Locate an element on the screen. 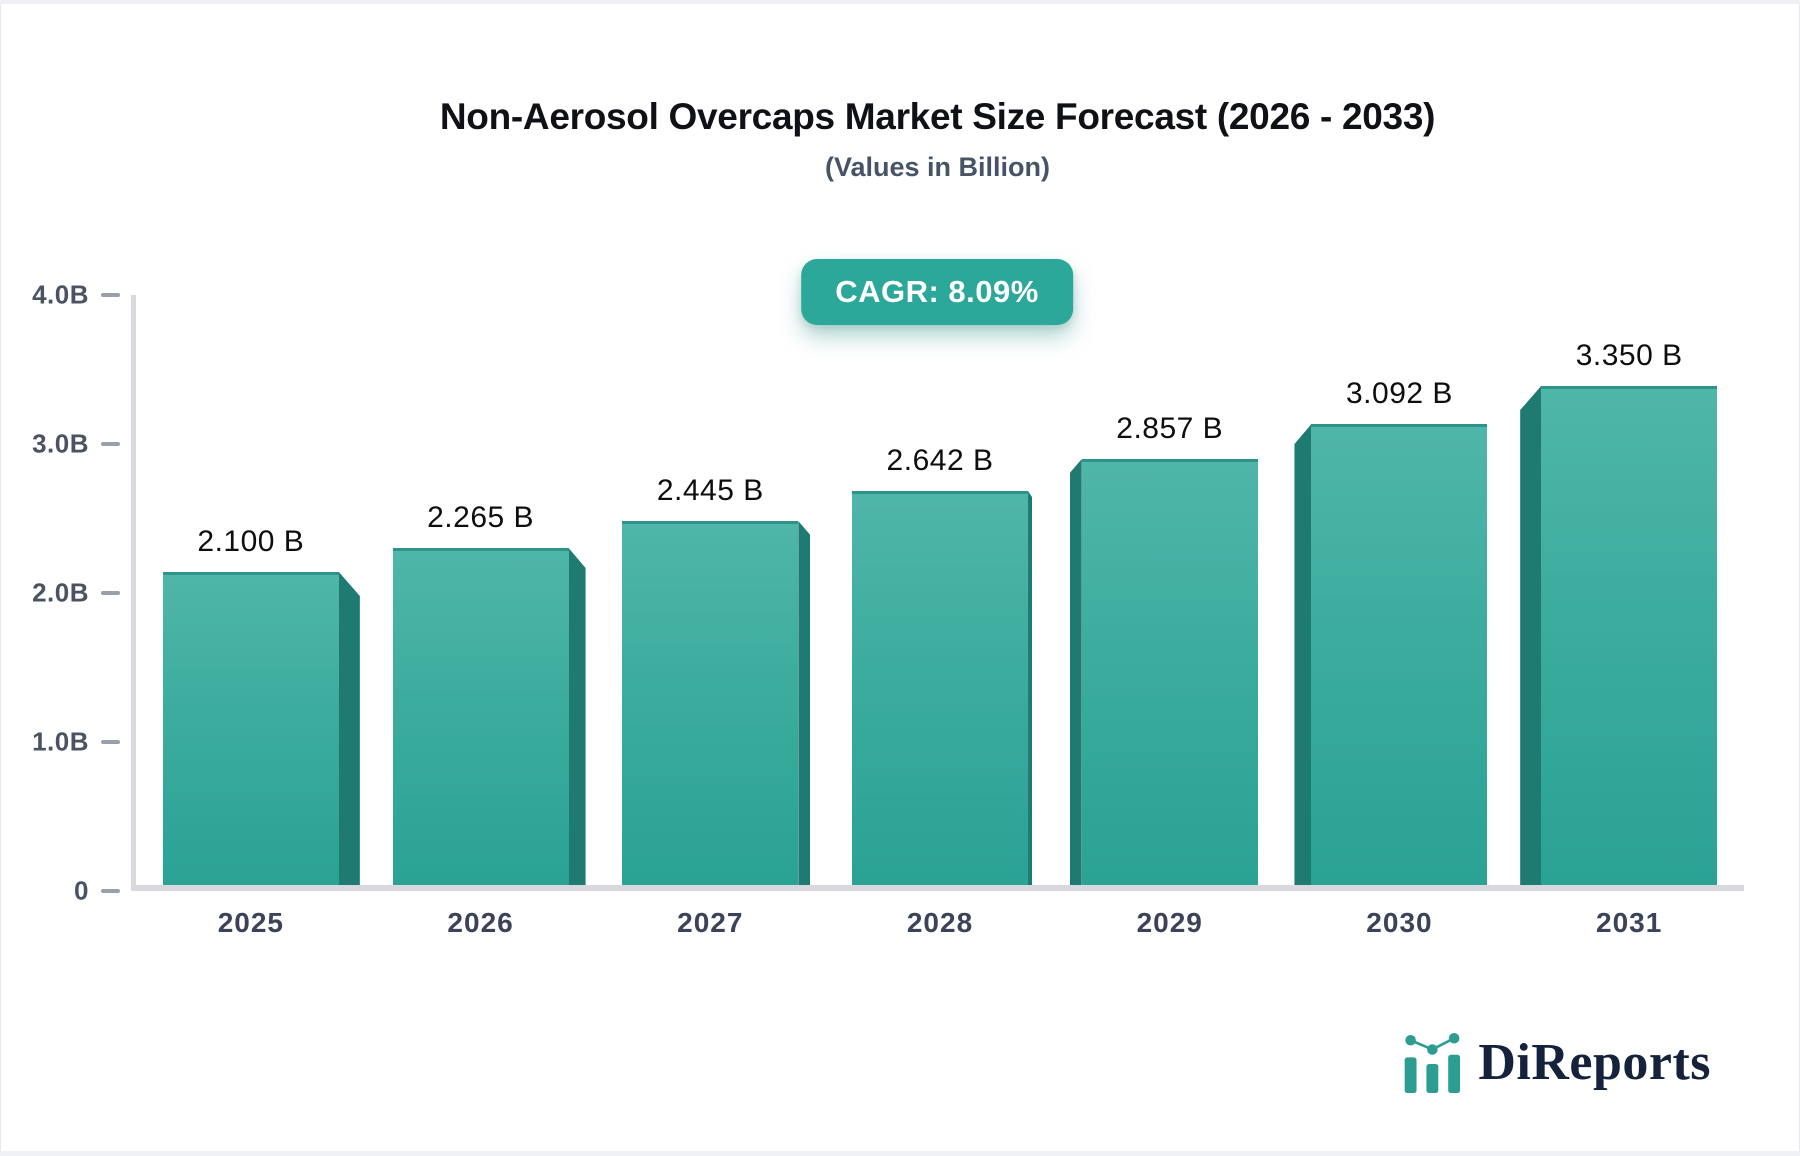 This screenshot has height=1156, width=1800. bar-2028: 2.642 B is located at coordinates (942, 664).